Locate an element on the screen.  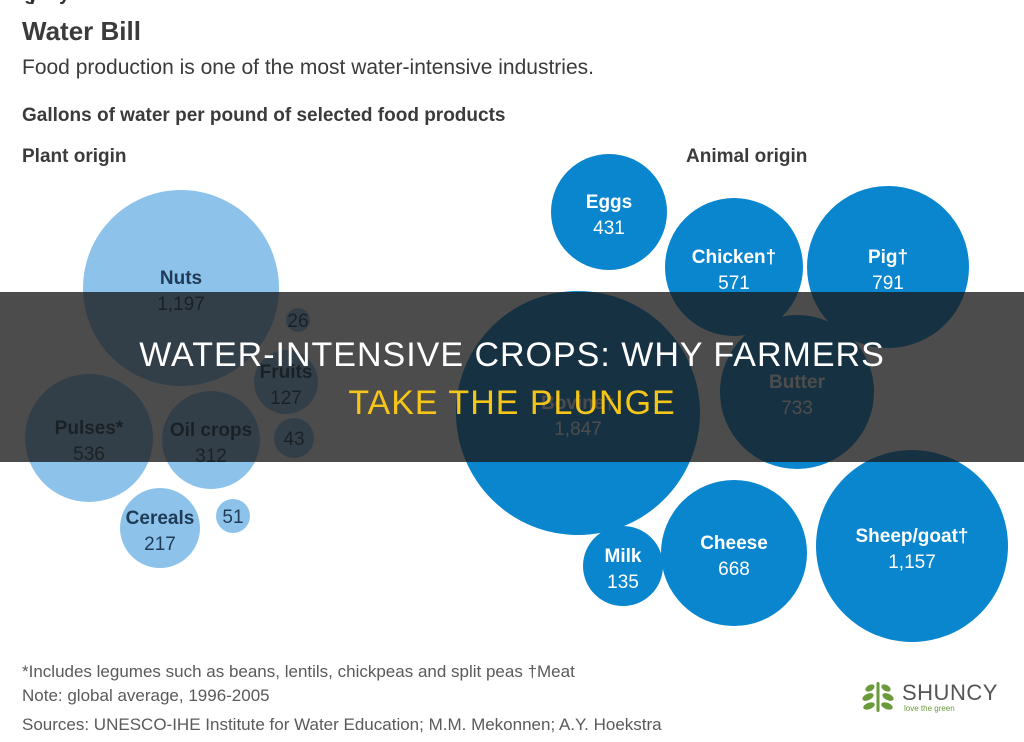
group-label-plant: Plant origin is located at coordinates (74, 156).